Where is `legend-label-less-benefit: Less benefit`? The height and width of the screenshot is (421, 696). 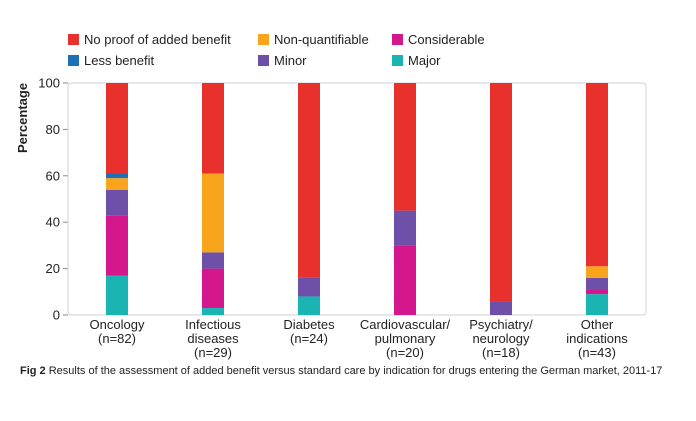
legend-label-less-benefit: Less benefit is located at coordinates (119, 60).